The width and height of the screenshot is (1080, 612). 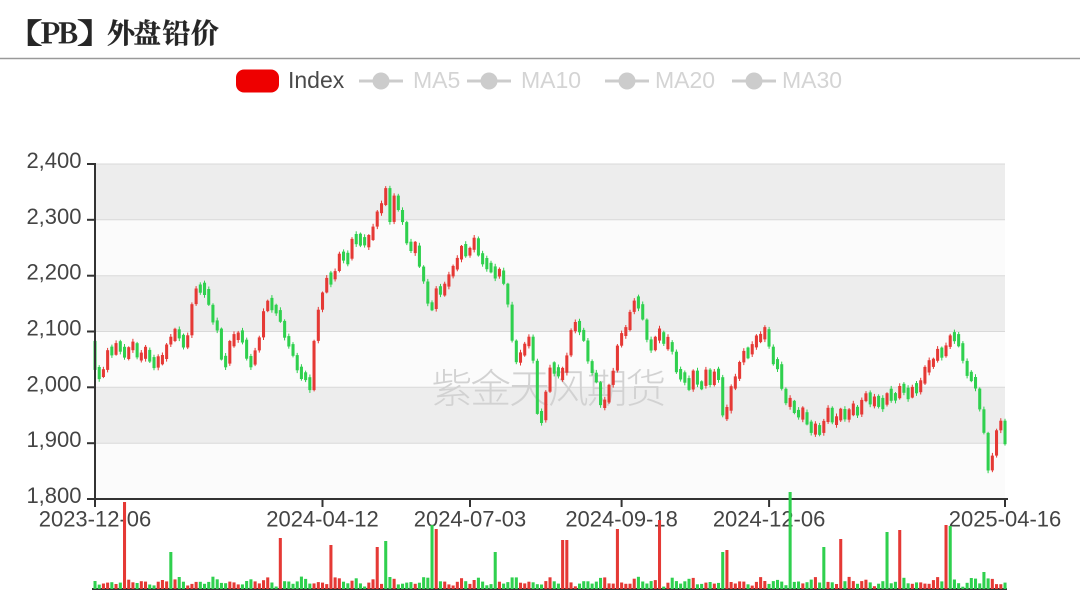 I want to click on svg-text: MA5, so click(x=436, y=80).